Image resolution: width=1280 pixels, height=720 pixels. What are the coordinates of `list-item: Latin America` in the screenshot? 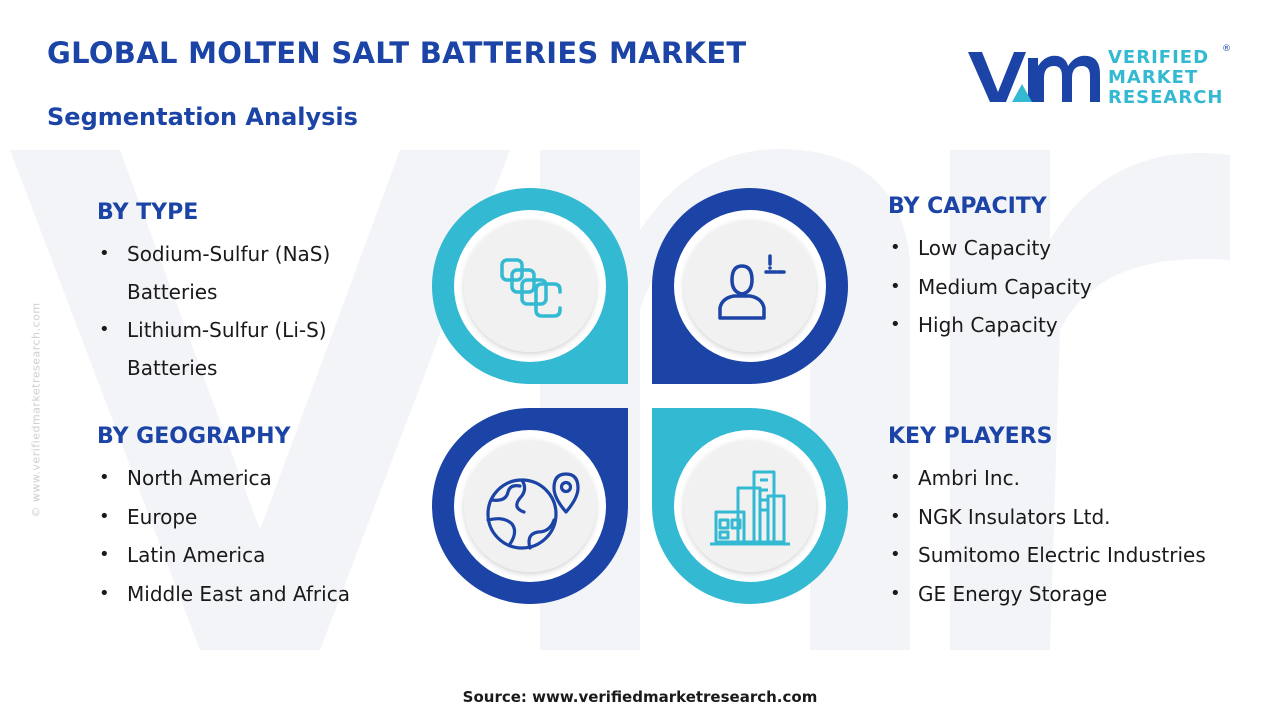 It's located at (257, 555).